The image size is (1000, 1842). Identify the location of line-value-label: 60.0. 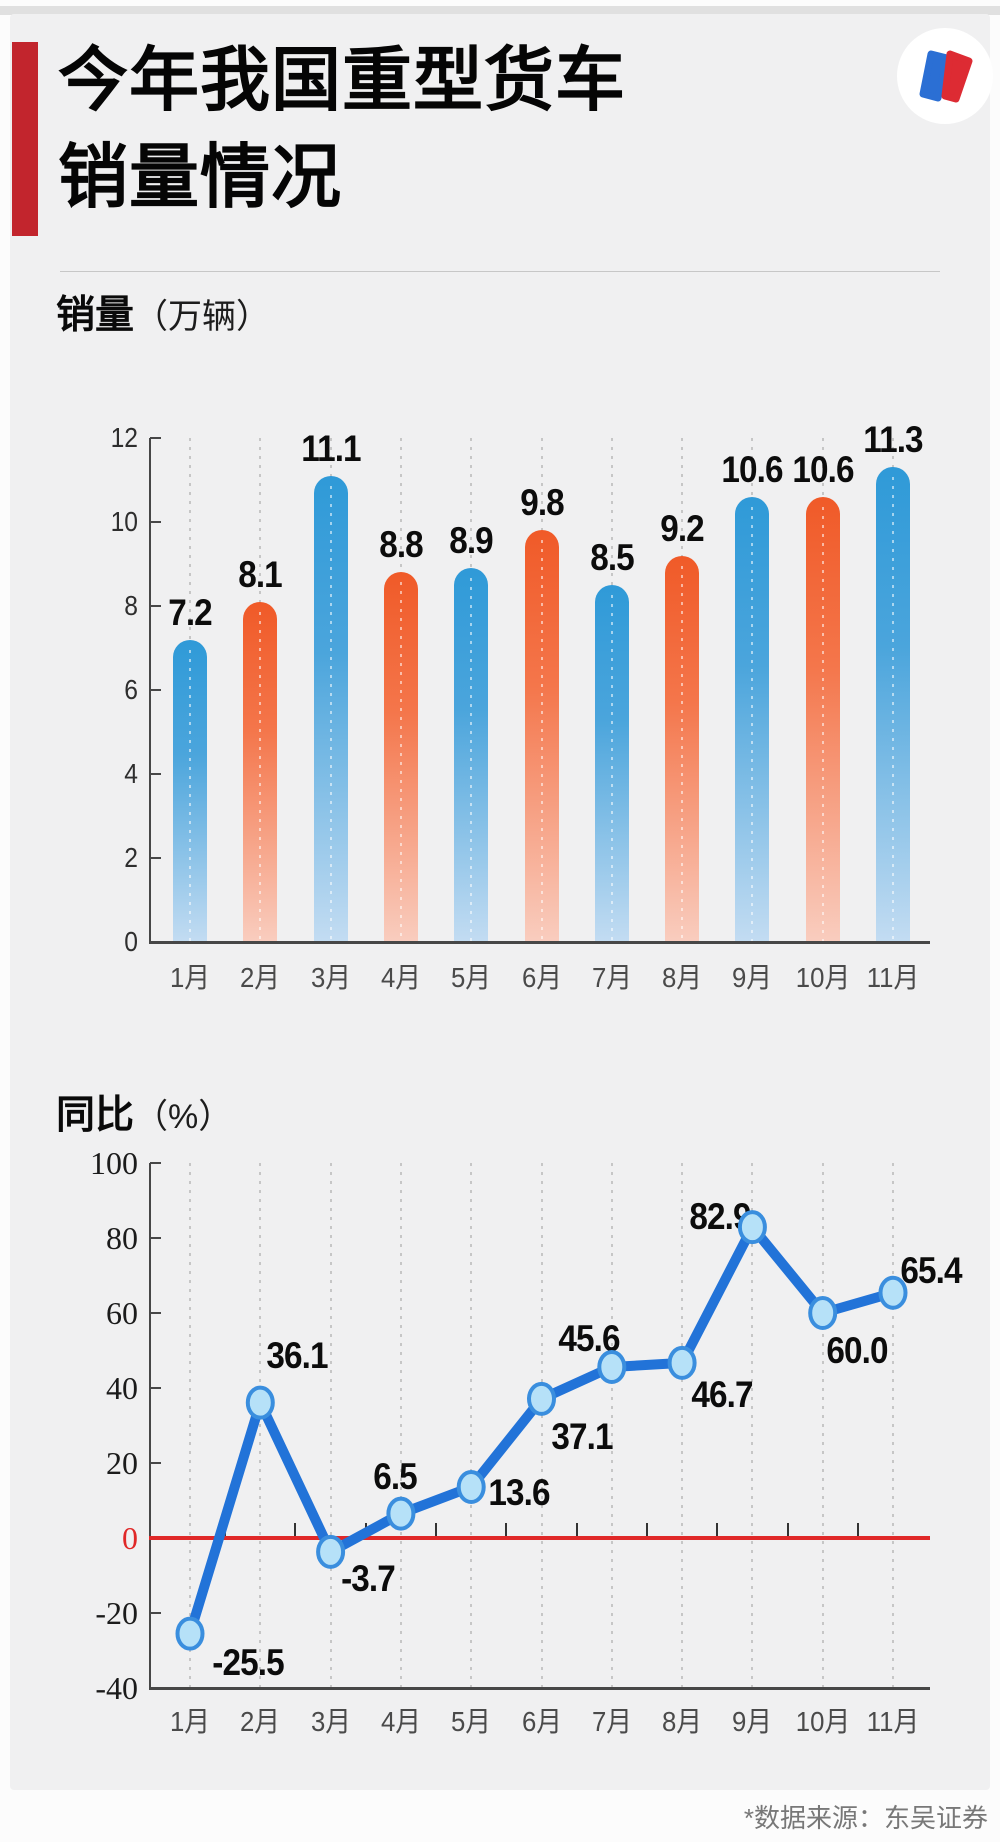
(857, 1350).